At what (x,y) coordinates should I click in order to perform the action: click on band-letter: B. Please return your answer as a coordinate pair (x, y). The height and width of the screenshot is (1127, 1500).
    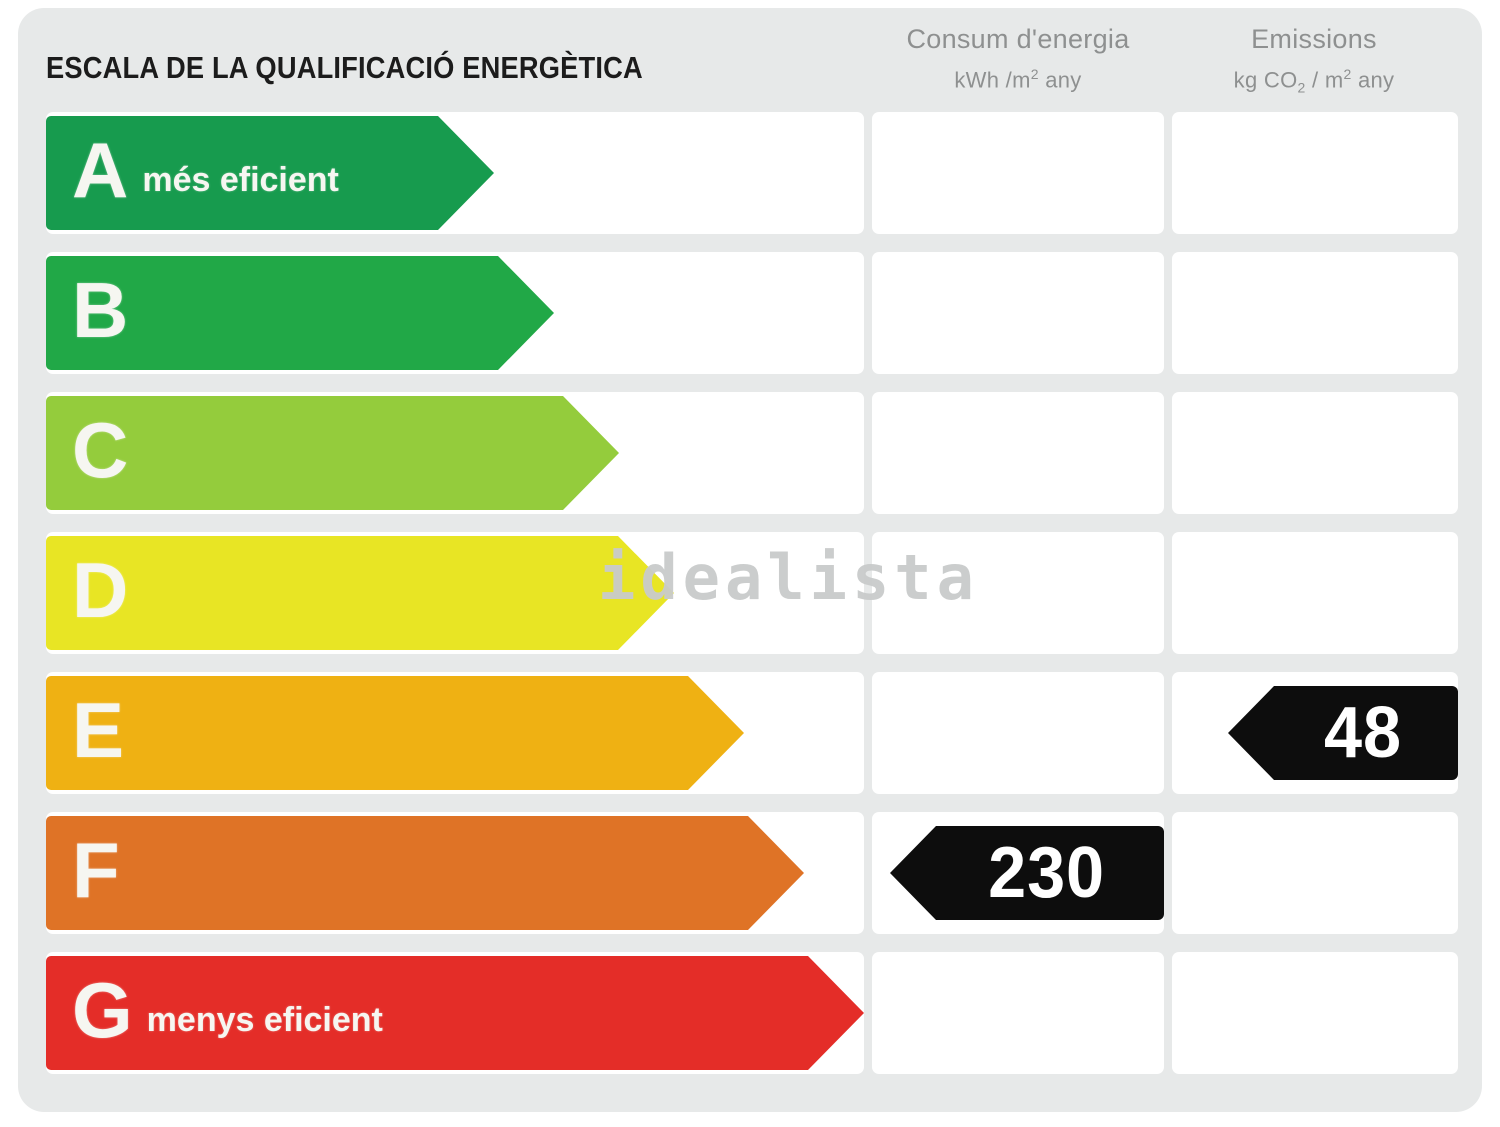
    Looking at the image, I should click on (100, 310).